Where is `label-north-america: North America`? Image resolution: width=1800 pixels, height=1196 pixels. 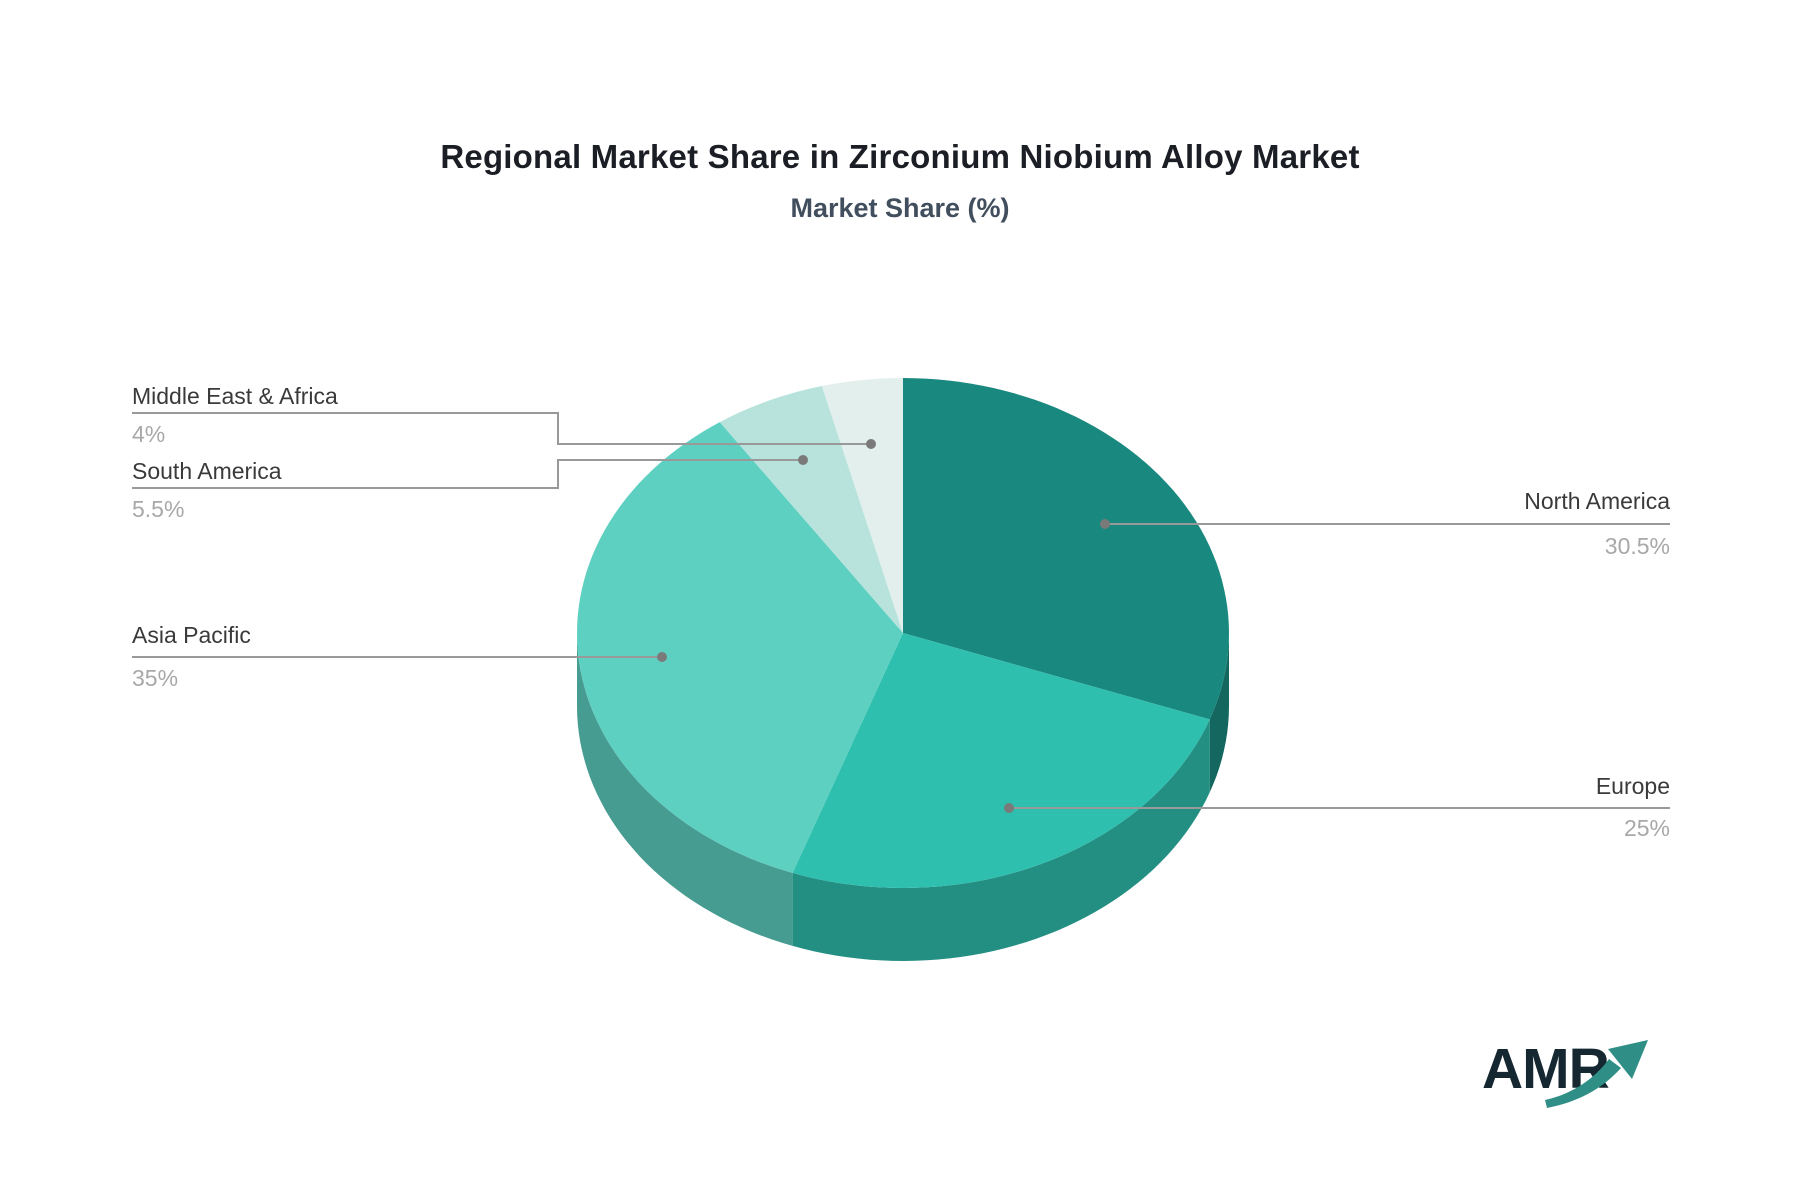 label-north-america: North America is located at coordinates (1597, 501).